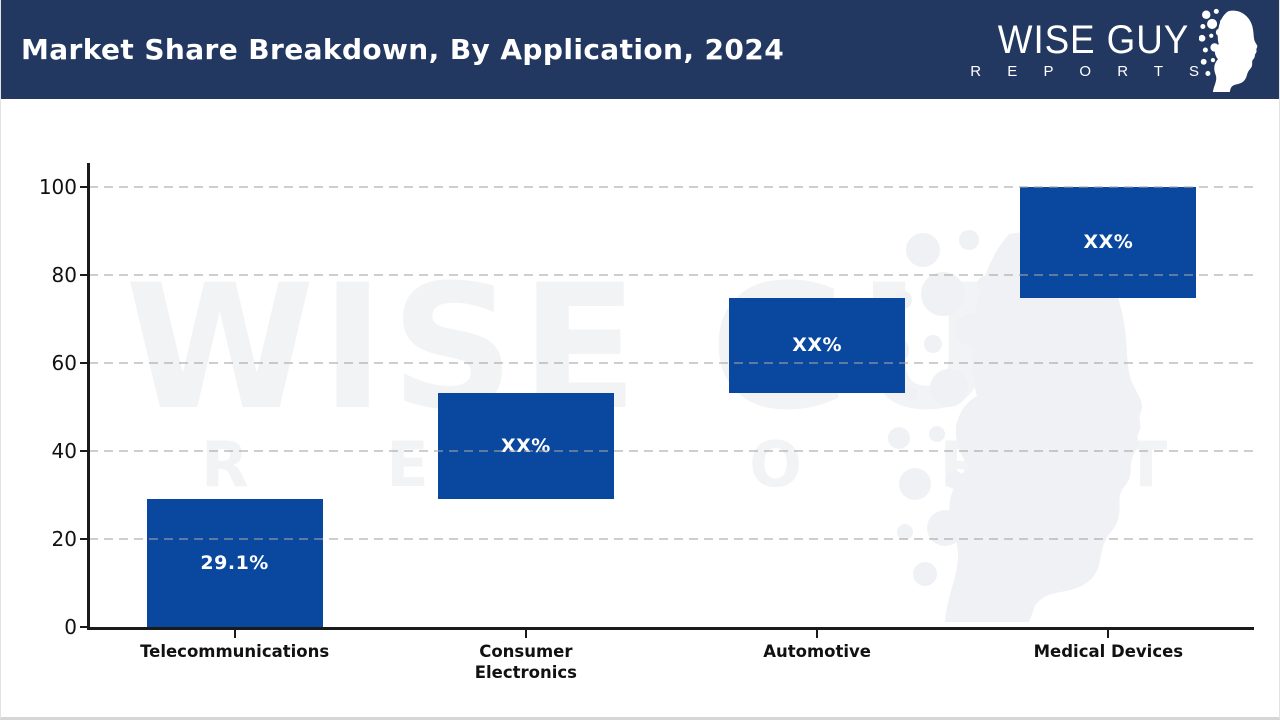 Image resolution: width=1280 pixels, height=720 pixels. I want to click on y-tick-label: 40, so click(64, 451).